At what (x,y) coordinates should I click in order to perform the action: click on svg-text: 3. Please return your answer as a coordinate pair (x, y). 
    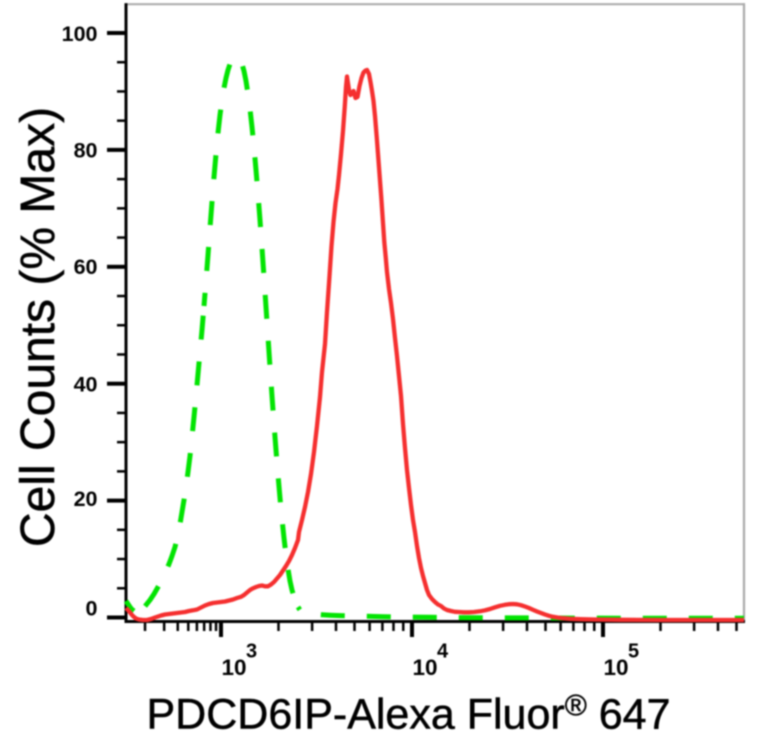
    Looking at the image, I should click on (251, 652).